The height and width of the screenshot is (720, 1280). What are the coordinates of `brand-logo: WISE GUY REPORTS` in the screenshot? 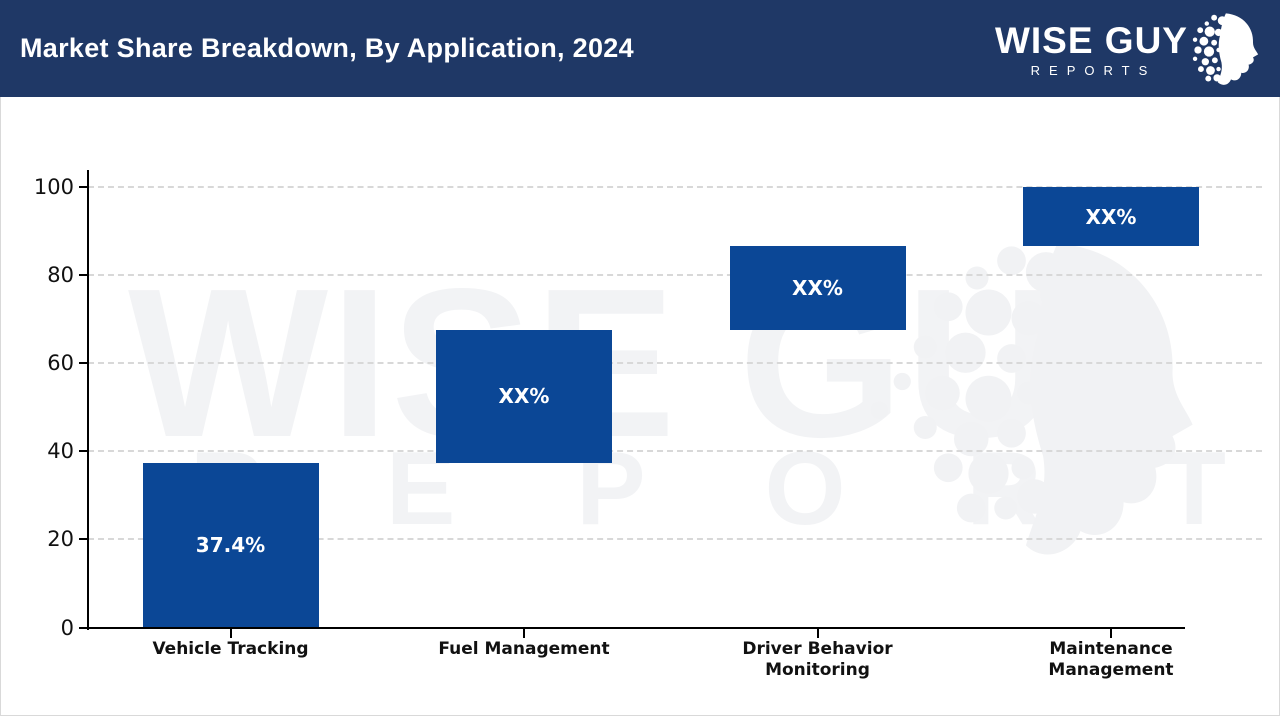 It's located at (1130, 50).